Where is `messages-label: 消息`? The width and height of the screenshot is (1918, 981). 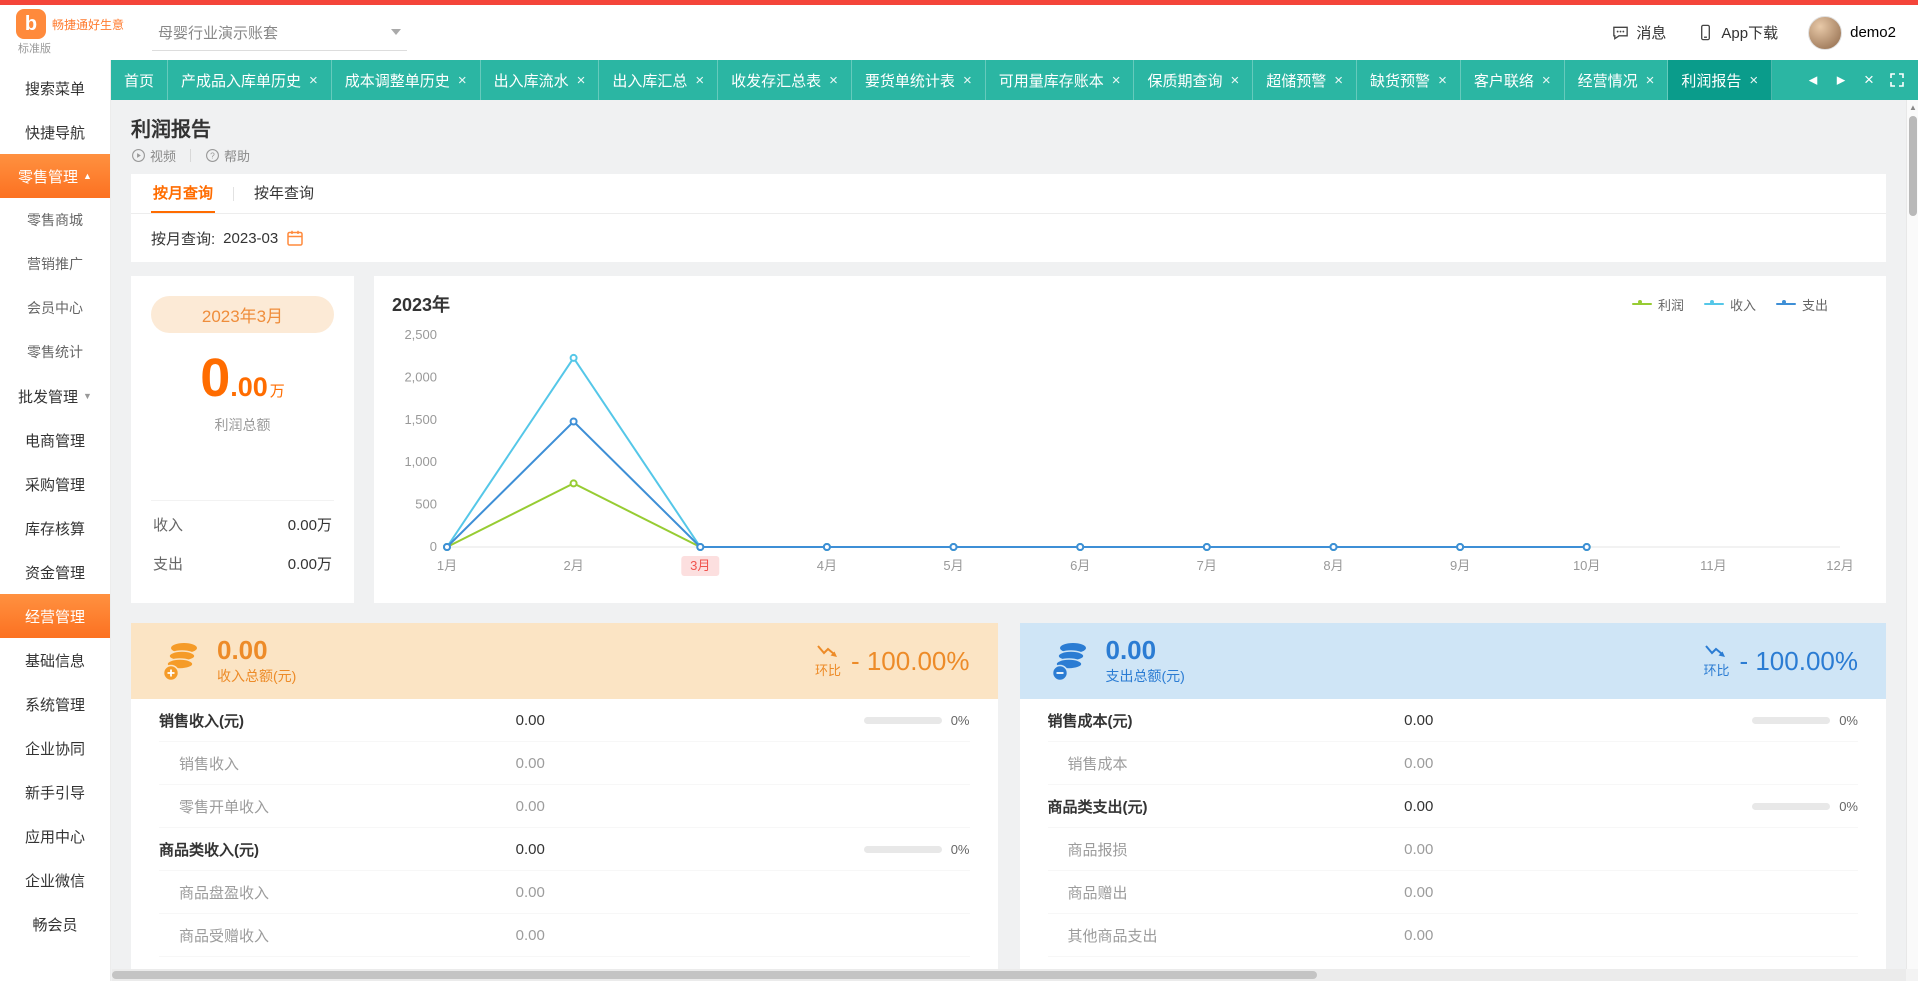 messages-label: 消息 is located at coordinates (1651, 33).